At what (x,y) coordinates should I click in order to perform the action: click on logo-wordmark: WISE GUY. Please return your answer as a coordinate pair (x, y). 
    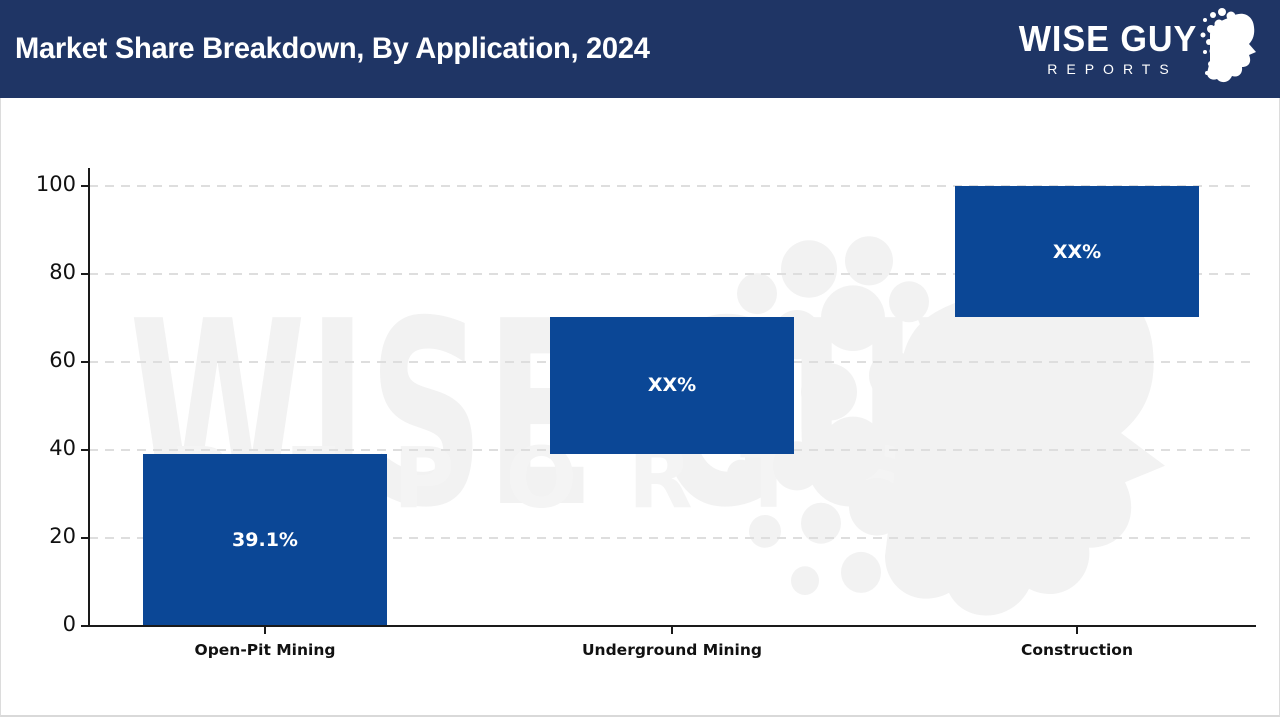
    Looking at the image, I should click on (1108, 38).